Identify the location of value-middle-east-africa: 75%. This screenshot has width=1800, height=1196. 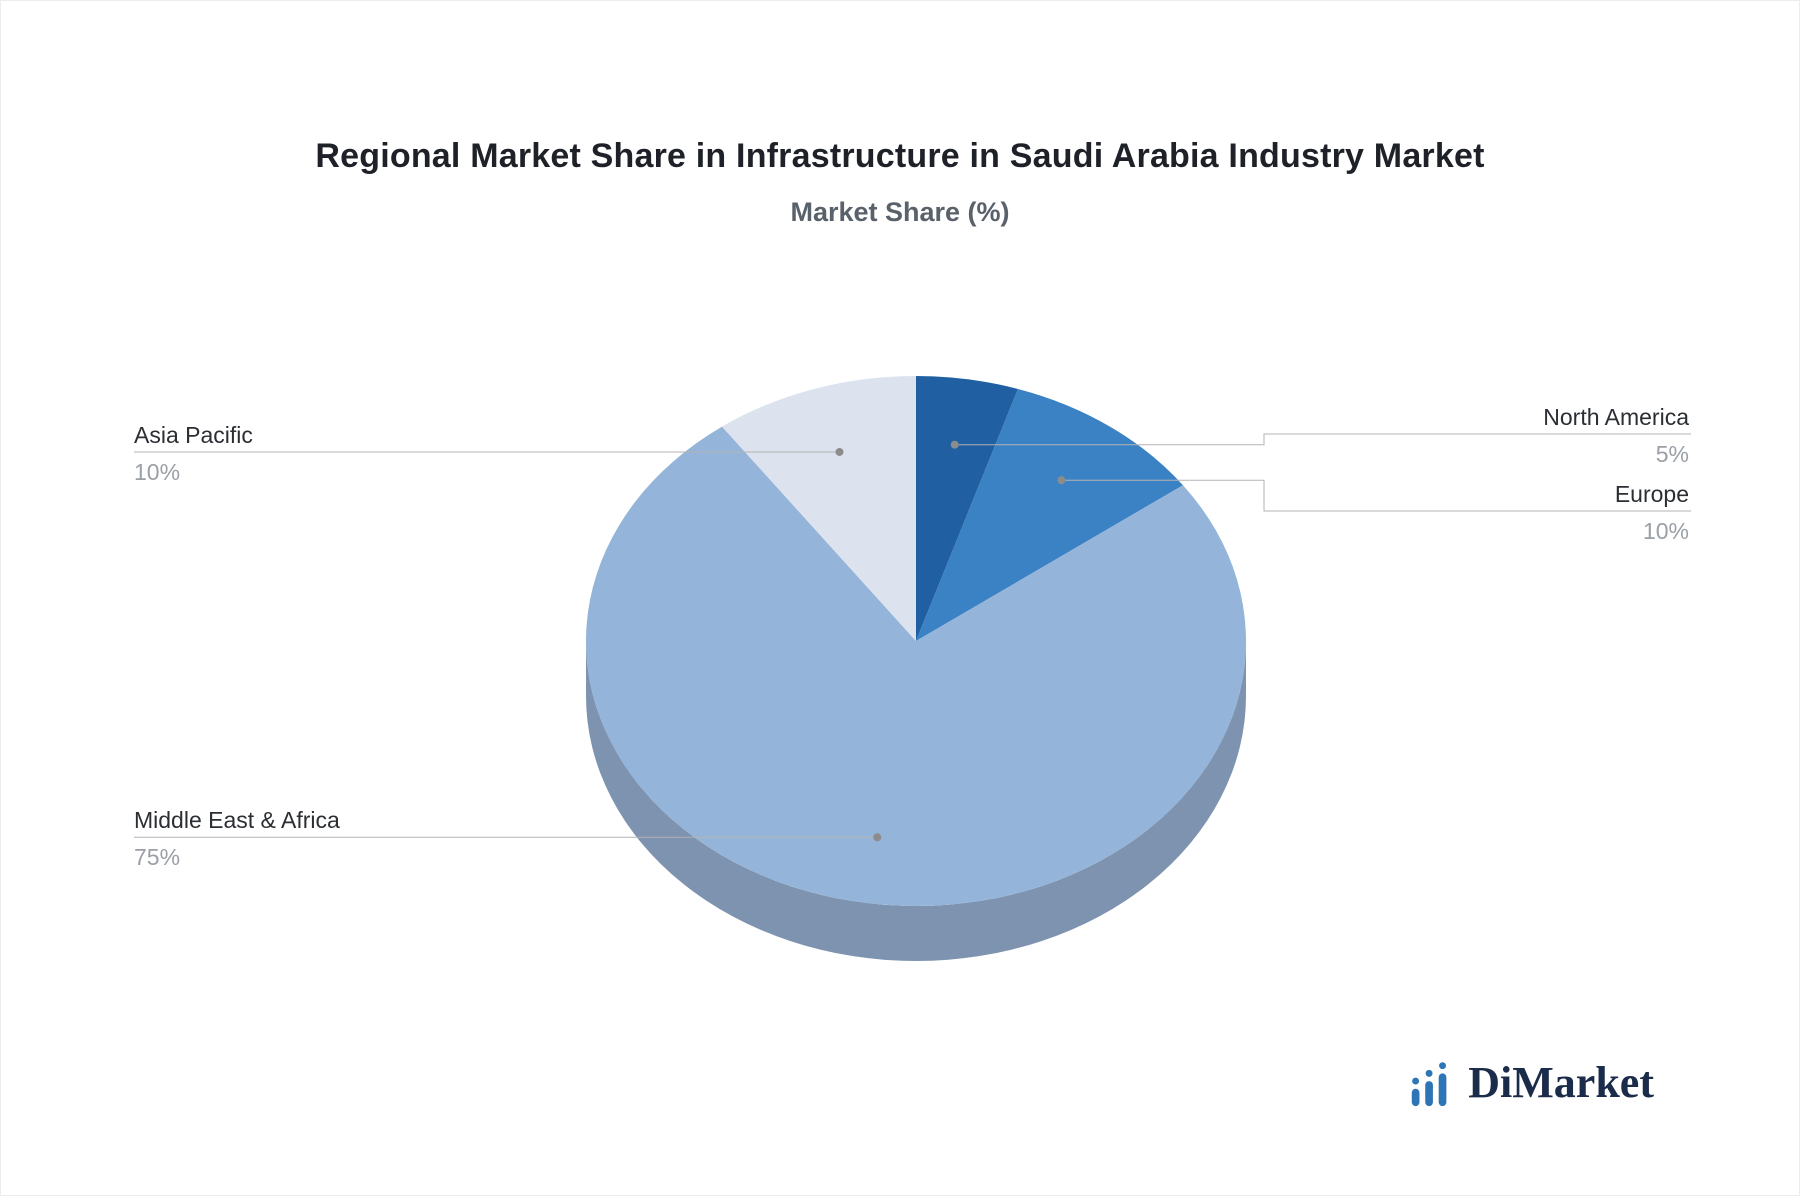
(157, 857).